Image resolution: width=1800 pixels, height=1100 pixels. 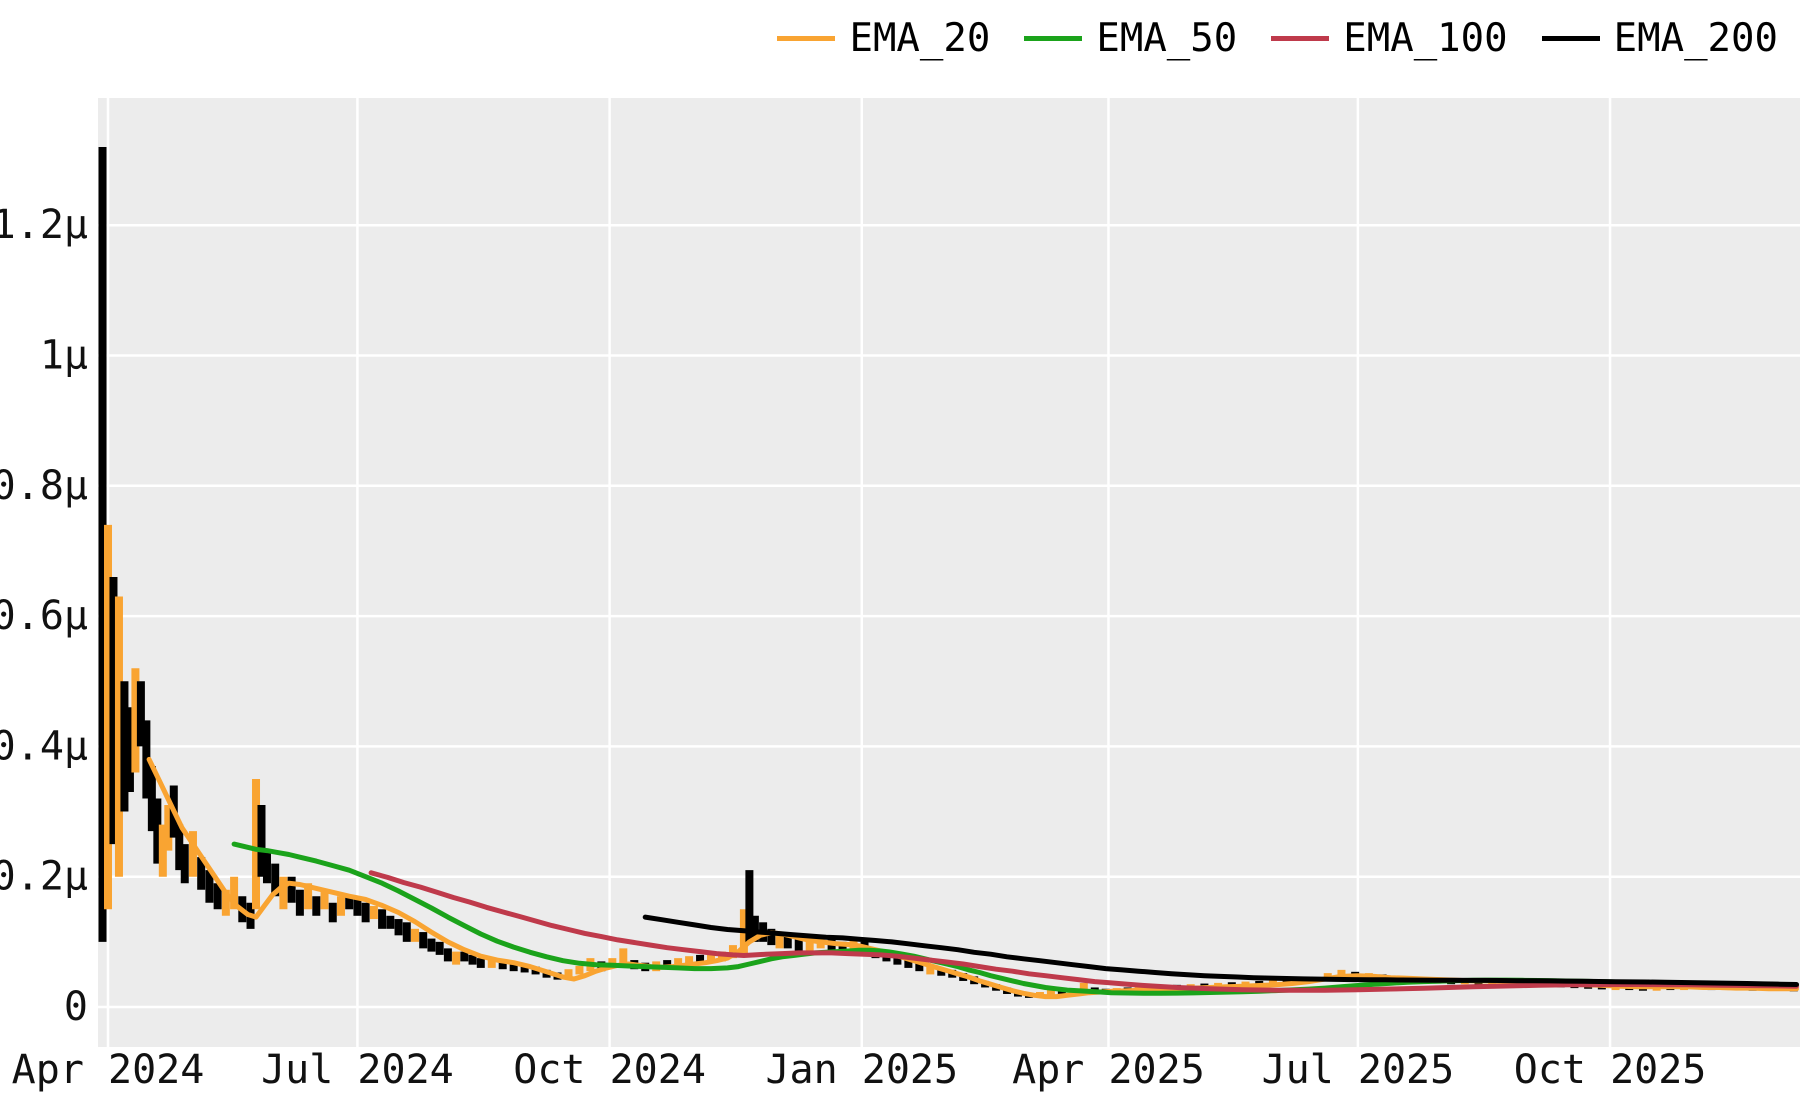 I want to click on y-tick-label: 0.4µ, so click(x=44, y=746).